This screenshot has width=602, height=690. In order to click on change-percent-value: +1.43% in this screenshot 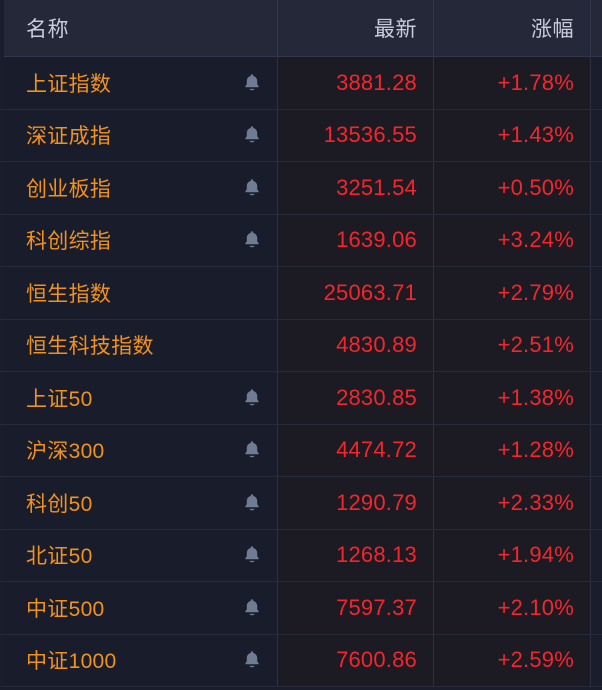, I will do `click(535, 135)`.